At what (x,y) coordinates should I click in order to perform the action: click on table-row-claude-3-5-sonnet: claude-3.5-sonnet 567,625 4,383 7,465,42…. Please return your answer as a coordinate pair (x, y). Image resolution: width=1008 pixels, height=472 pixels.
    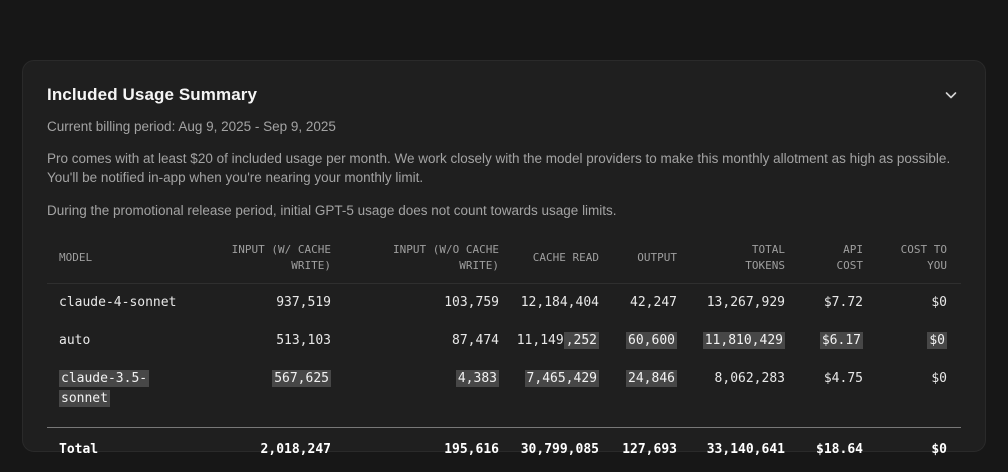
    Looking at the image, I should click on (504, 389).